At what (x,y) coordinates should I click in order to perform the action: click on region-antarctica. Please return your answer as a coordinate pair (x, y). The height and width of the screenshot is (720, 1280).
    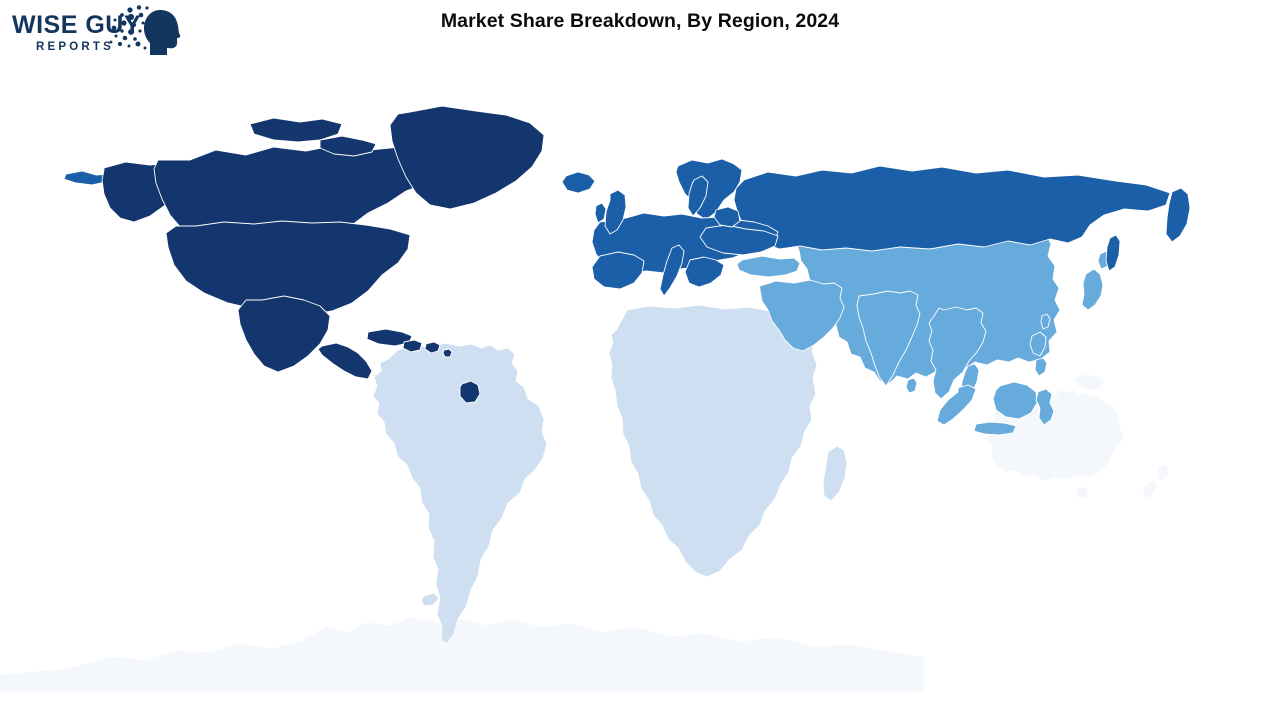
    Looking at the image, I should click on (463, 655).